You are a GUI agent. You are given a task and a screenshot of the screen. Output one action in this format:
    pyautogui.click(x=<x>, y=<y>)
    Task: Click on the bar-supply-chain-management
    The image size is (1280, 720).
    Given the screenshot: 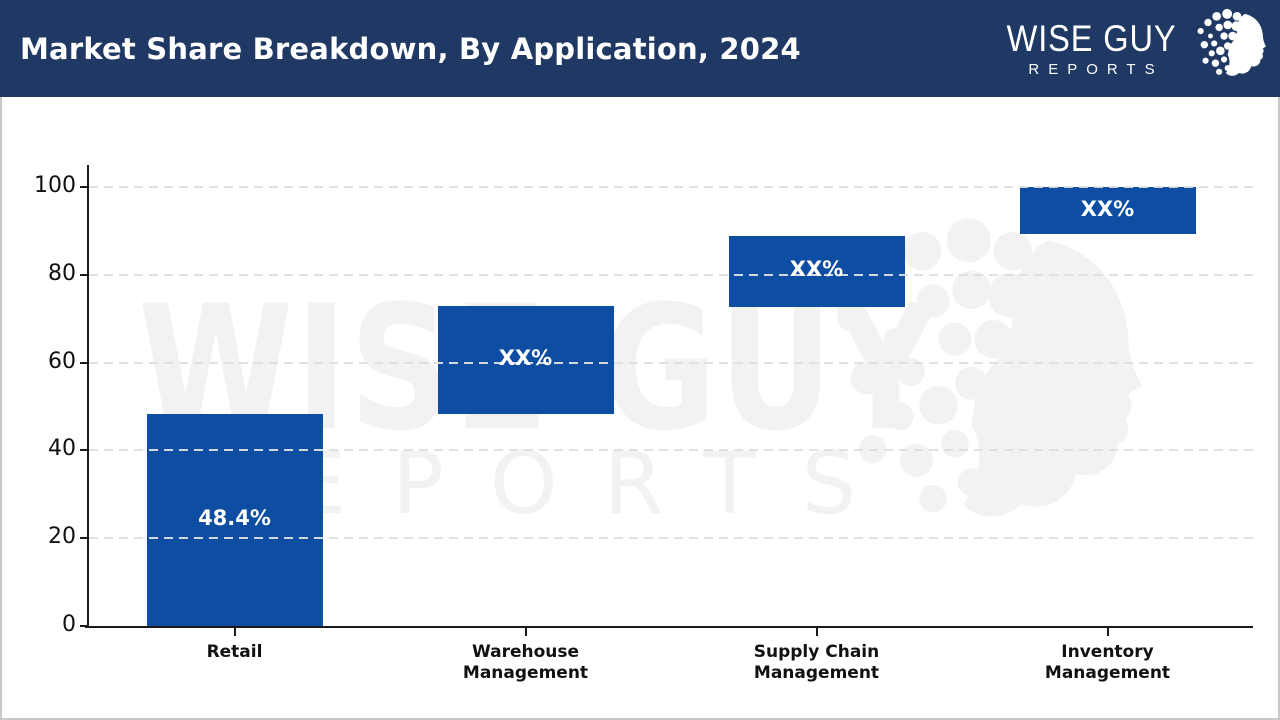 What is the action you would take?
    pyautogui.click(x=816, y=271)
    